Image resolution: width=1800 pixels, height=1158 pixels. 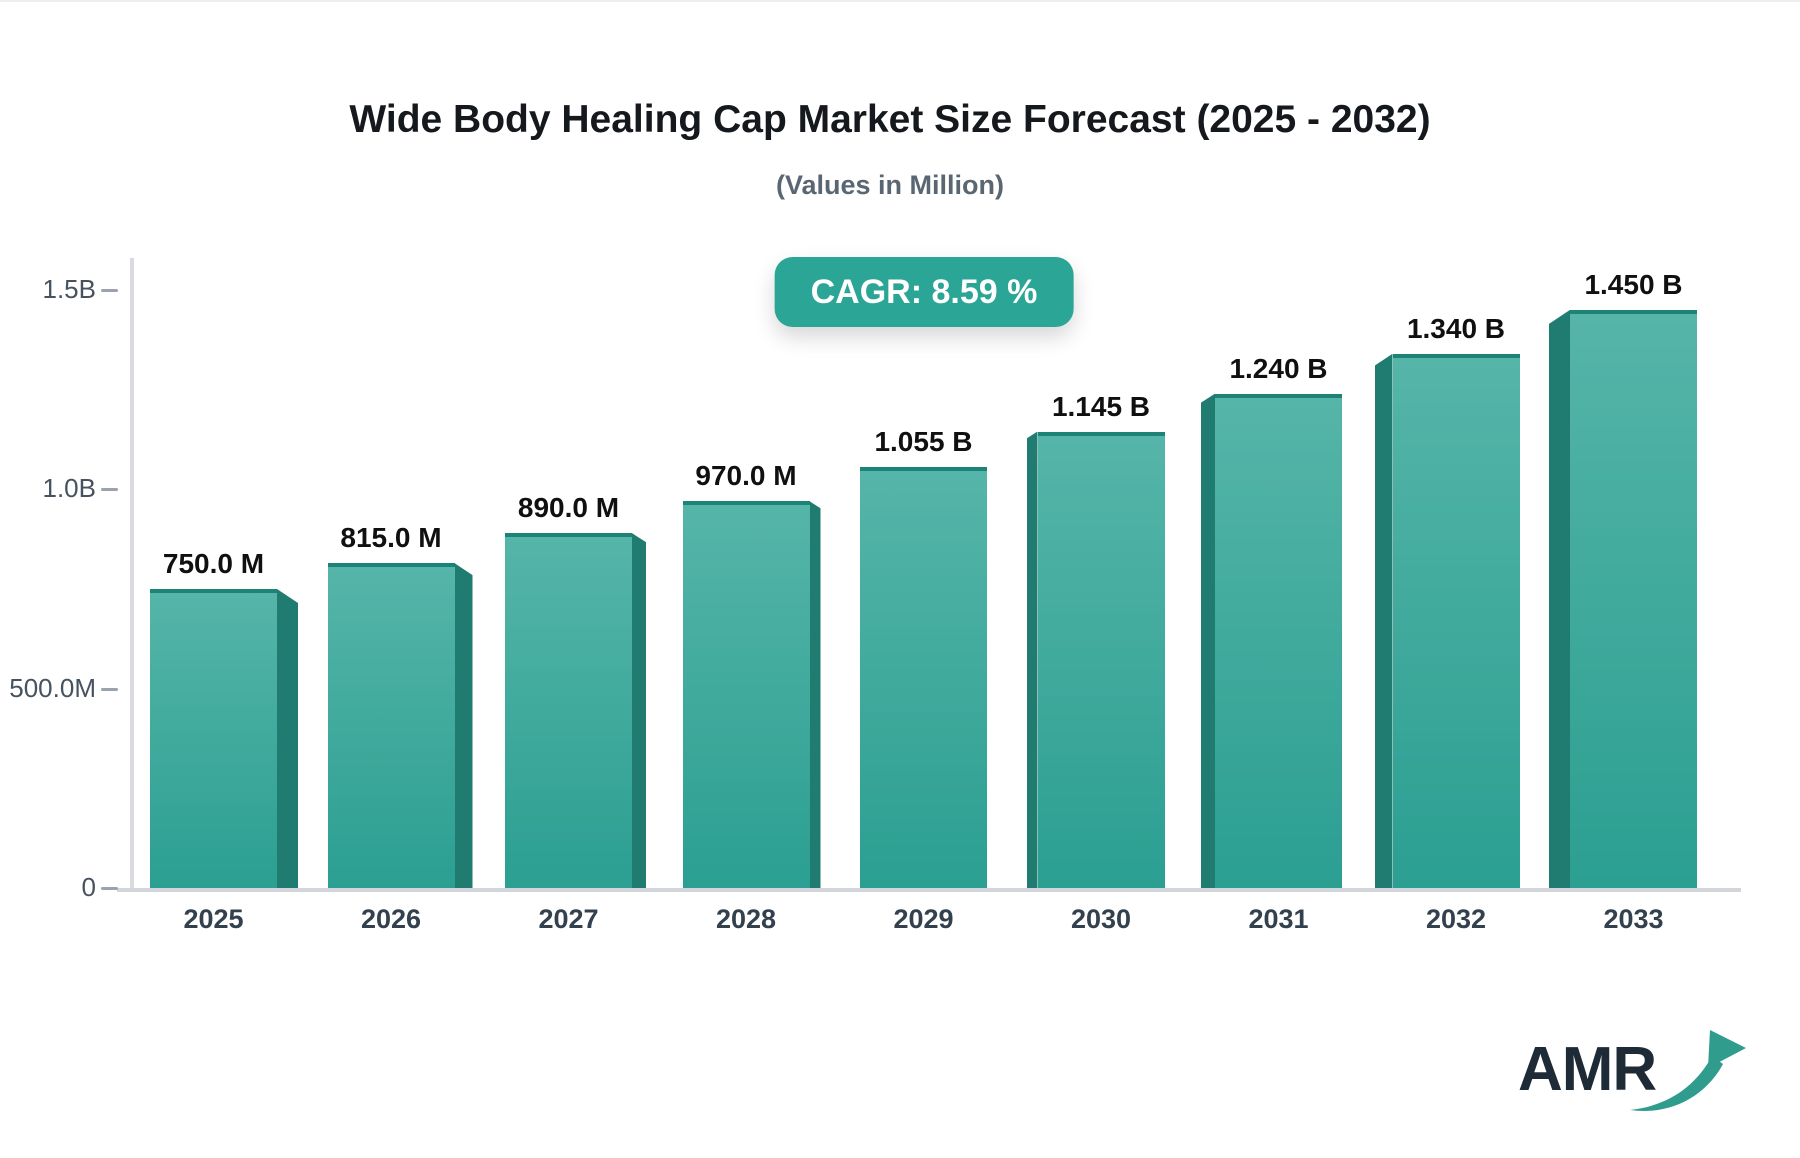 What do you see at coordinates (1278, 368) in the screenshot?
I see `bar-value-label: 1.240 B` at bounding box center [1278, 368].